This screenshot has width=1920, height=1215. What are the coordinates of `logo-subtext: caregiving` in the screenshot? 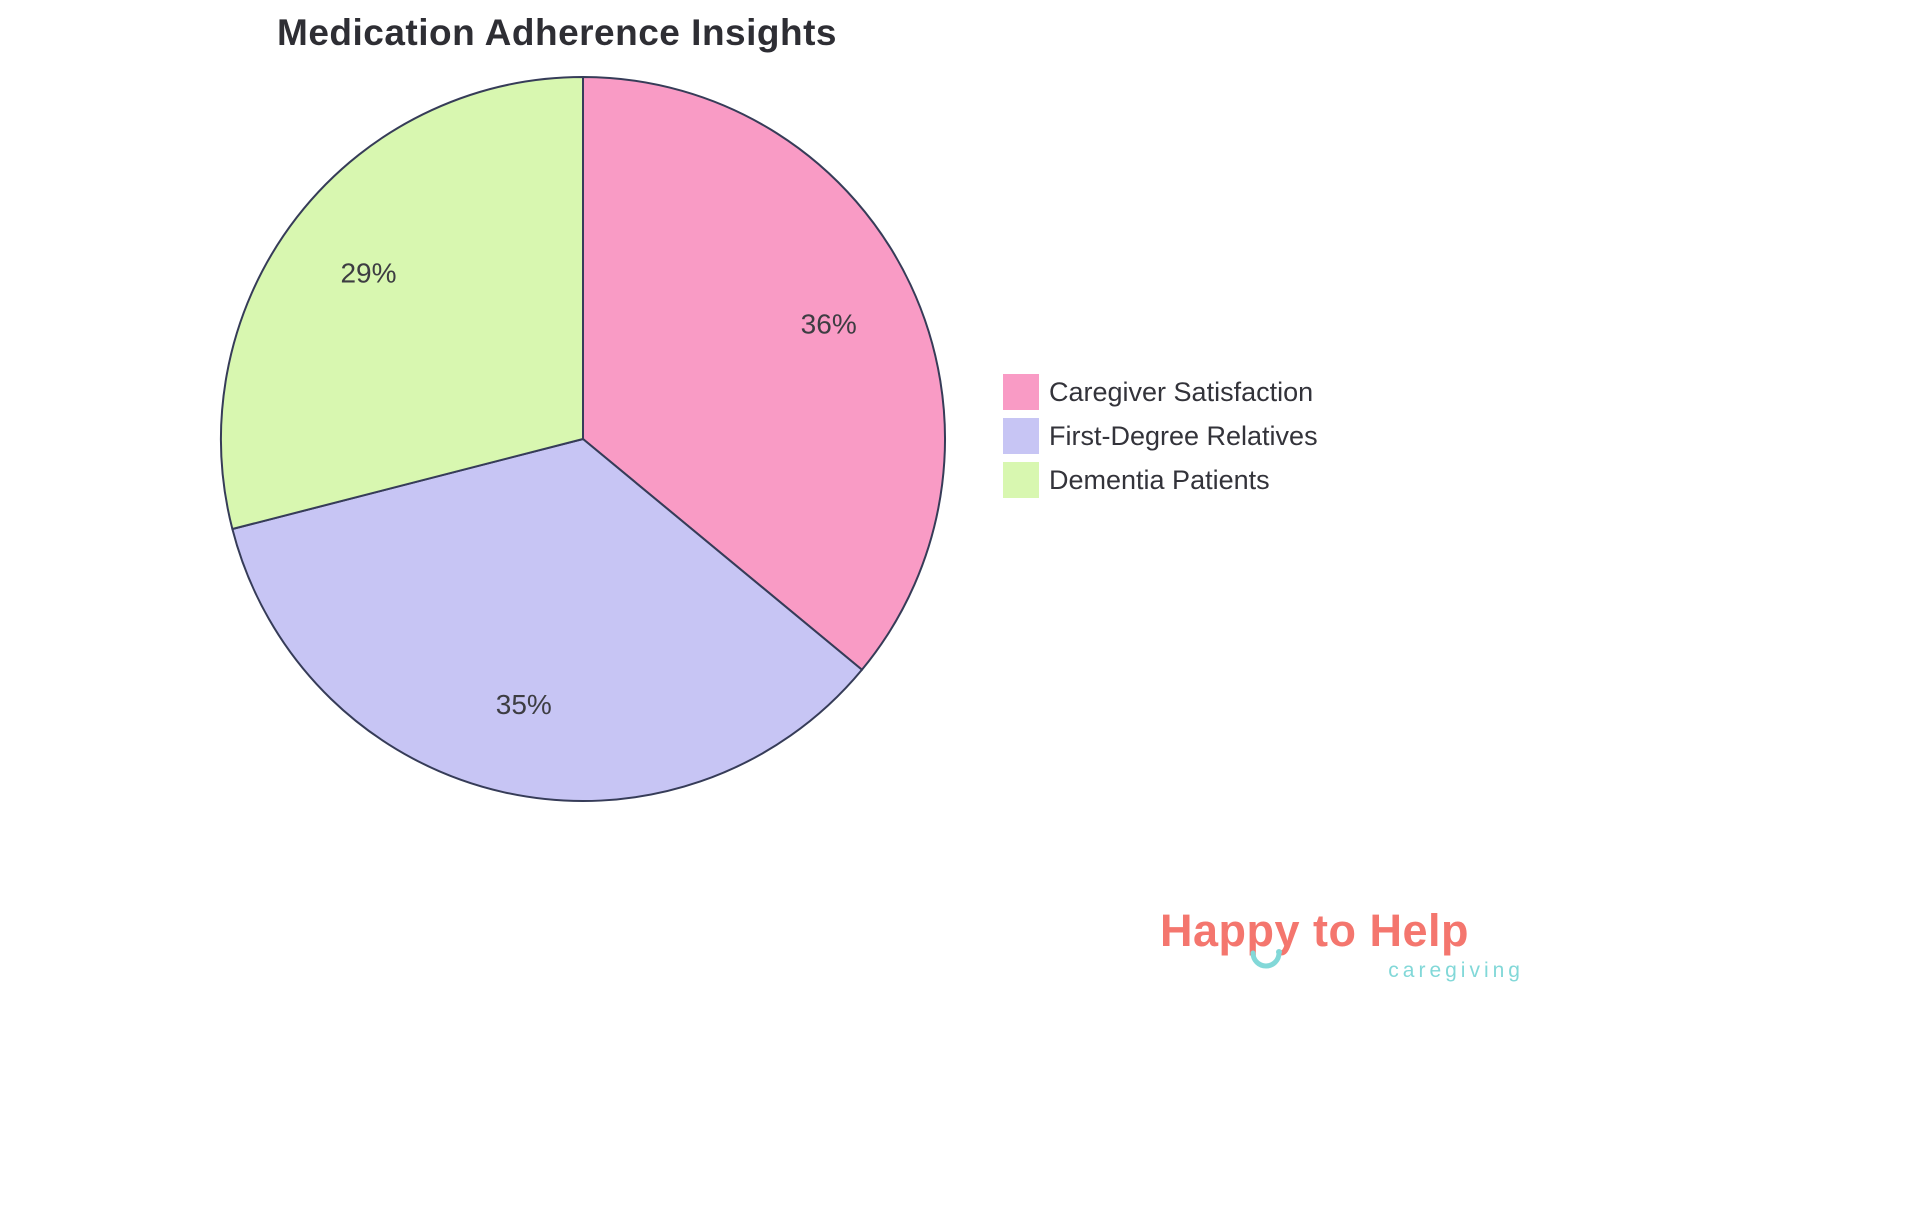 It's located at (1456, 970).